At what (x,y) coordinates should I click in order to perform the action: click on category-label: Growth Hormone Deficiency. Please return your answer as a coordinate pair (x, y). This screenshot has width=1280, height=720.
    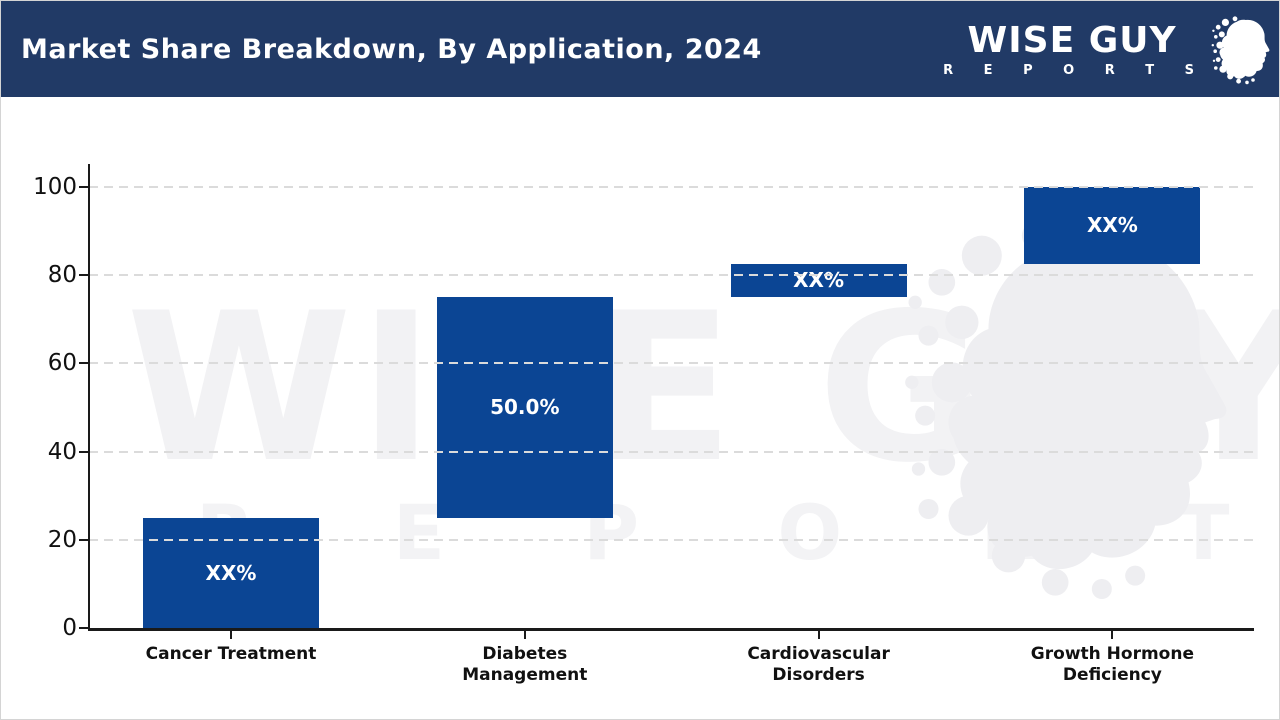
    Looking at the image, I should click on (1112, 665).